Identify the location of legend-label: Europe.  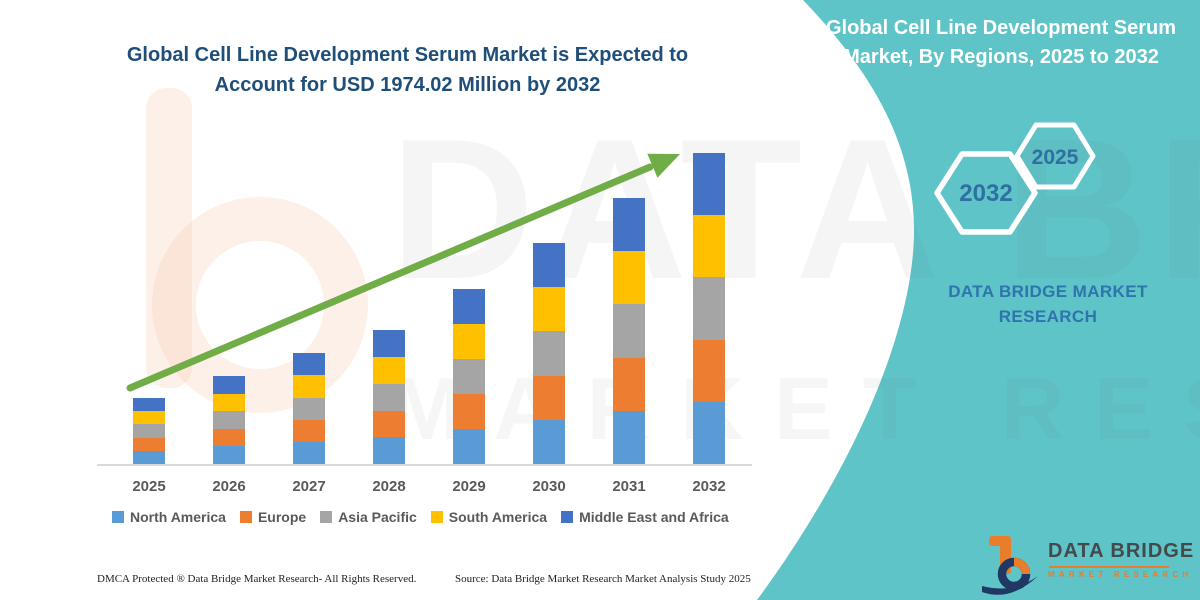
(282, 517).